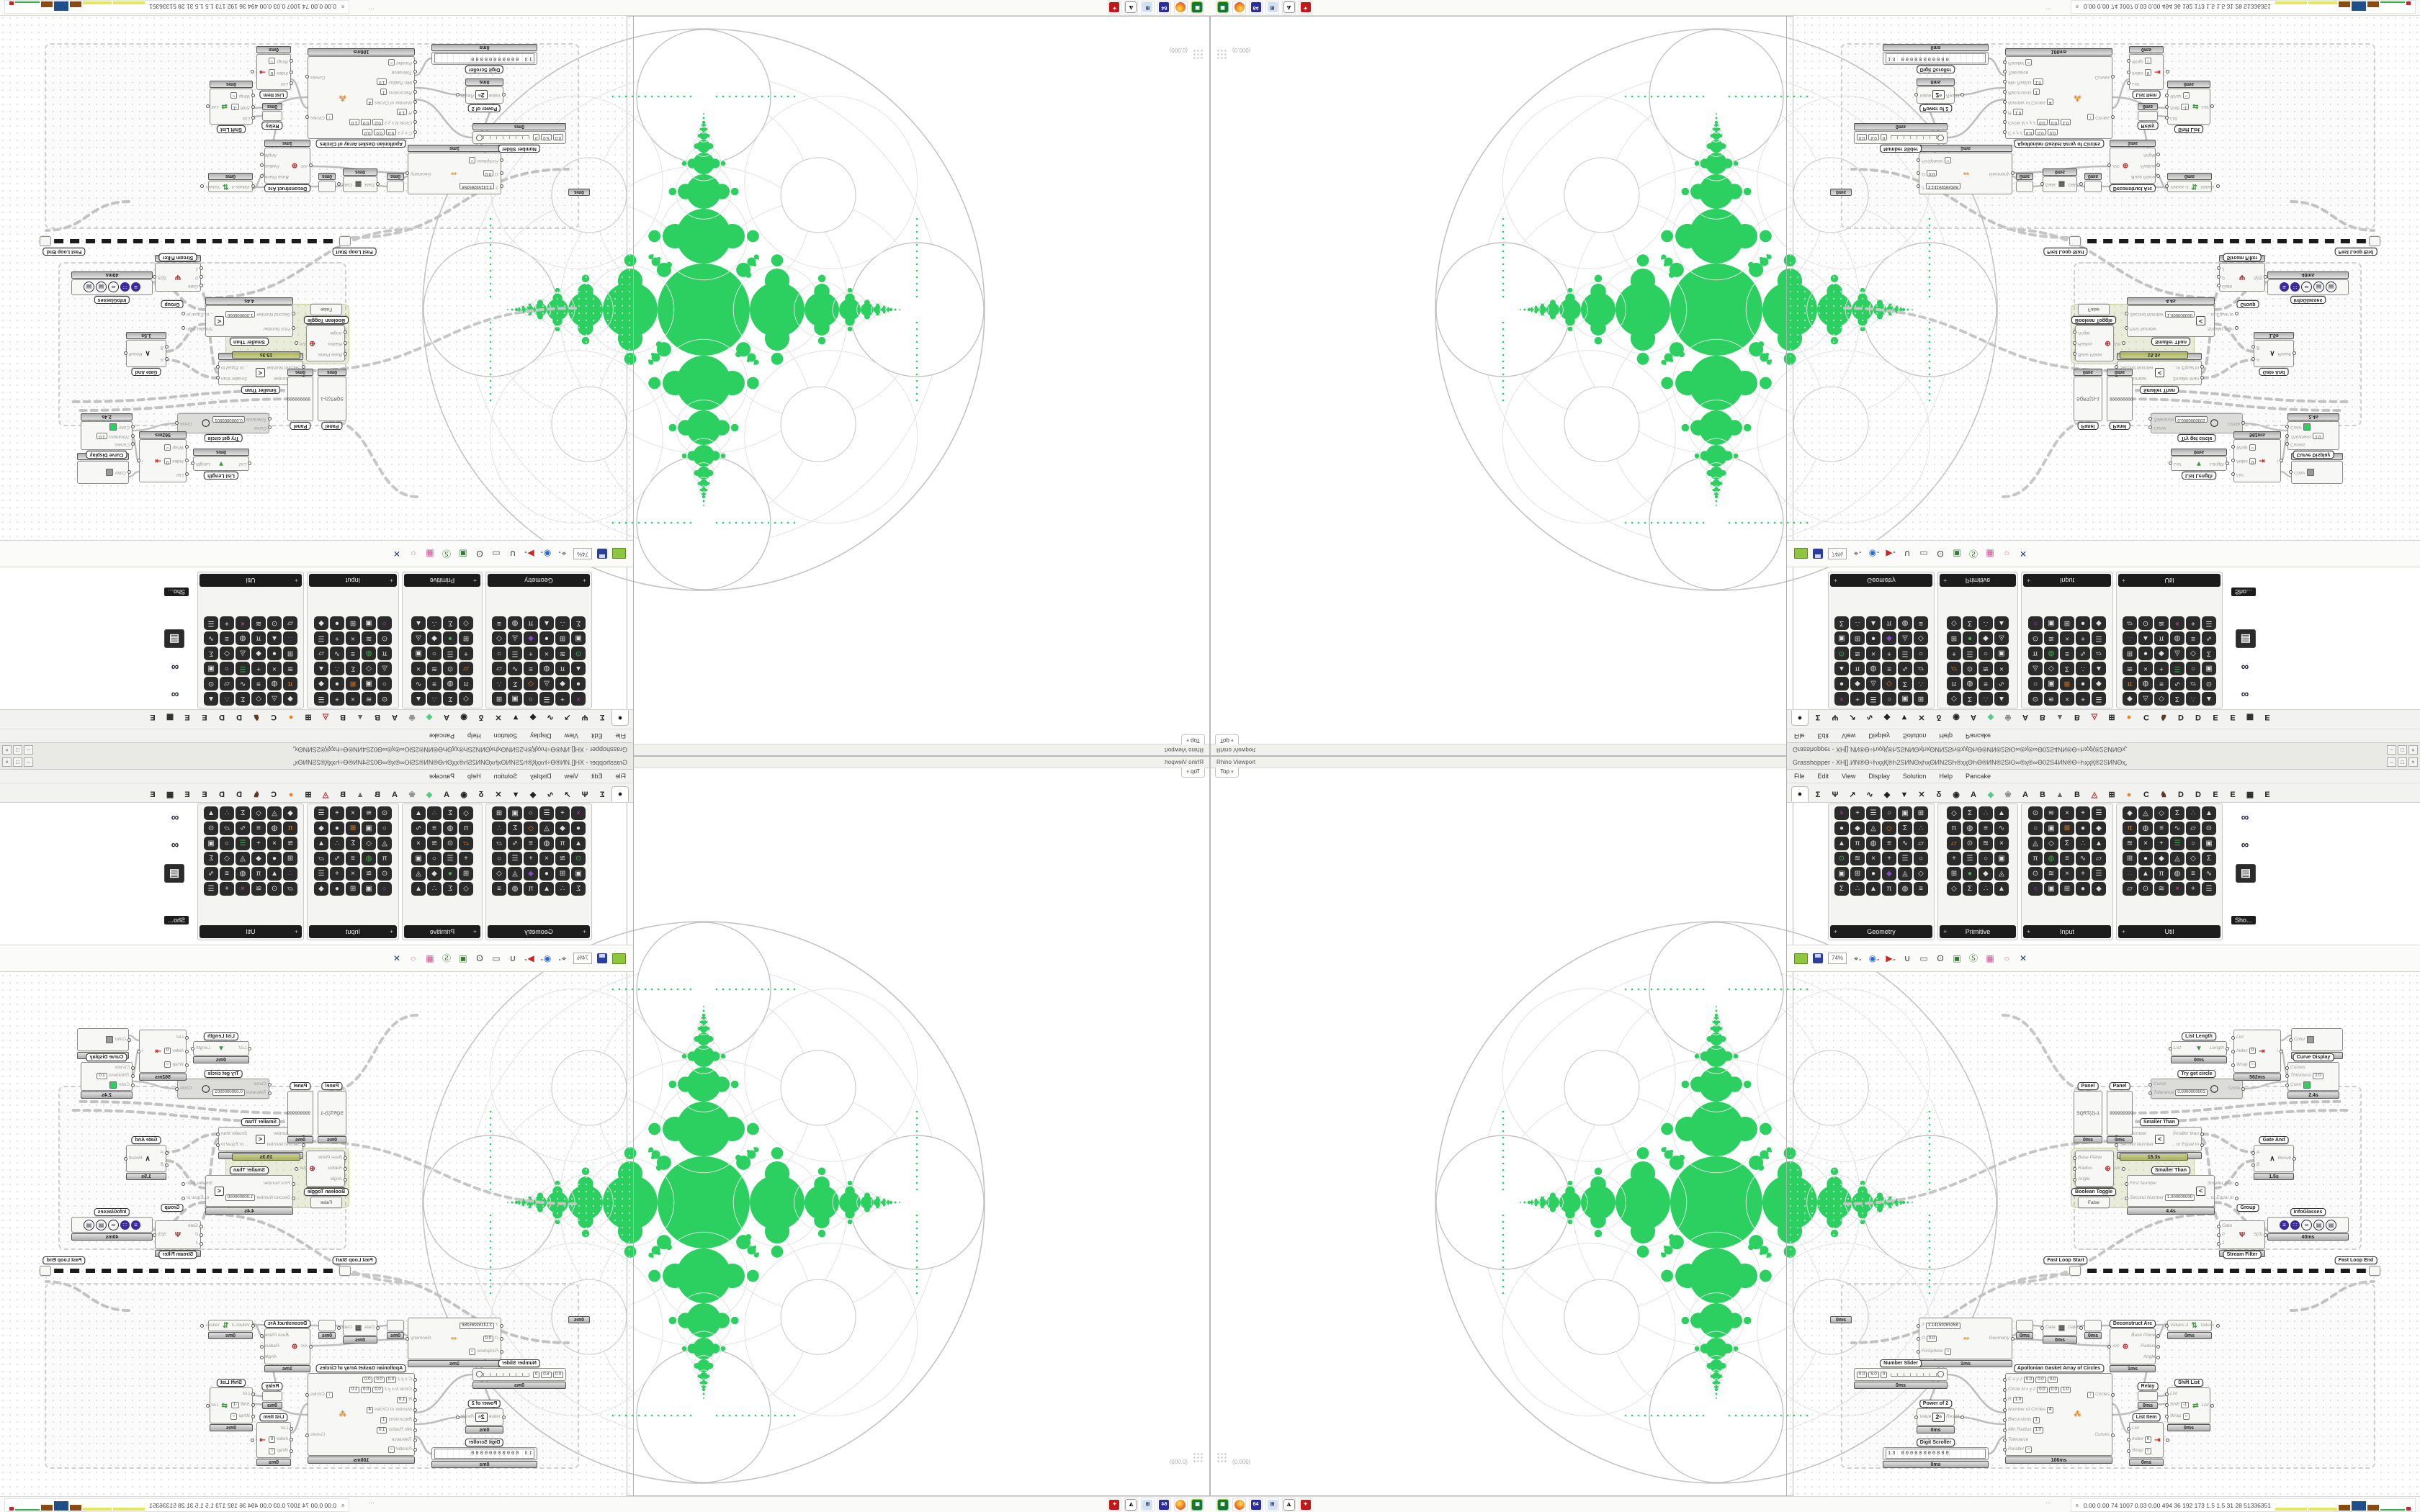 The image size is (2420, 1512). What do you see at coordinates (2025, 717) in the screenshot?
I see `category-tab-13: A` at bounding box center [2025, 717].